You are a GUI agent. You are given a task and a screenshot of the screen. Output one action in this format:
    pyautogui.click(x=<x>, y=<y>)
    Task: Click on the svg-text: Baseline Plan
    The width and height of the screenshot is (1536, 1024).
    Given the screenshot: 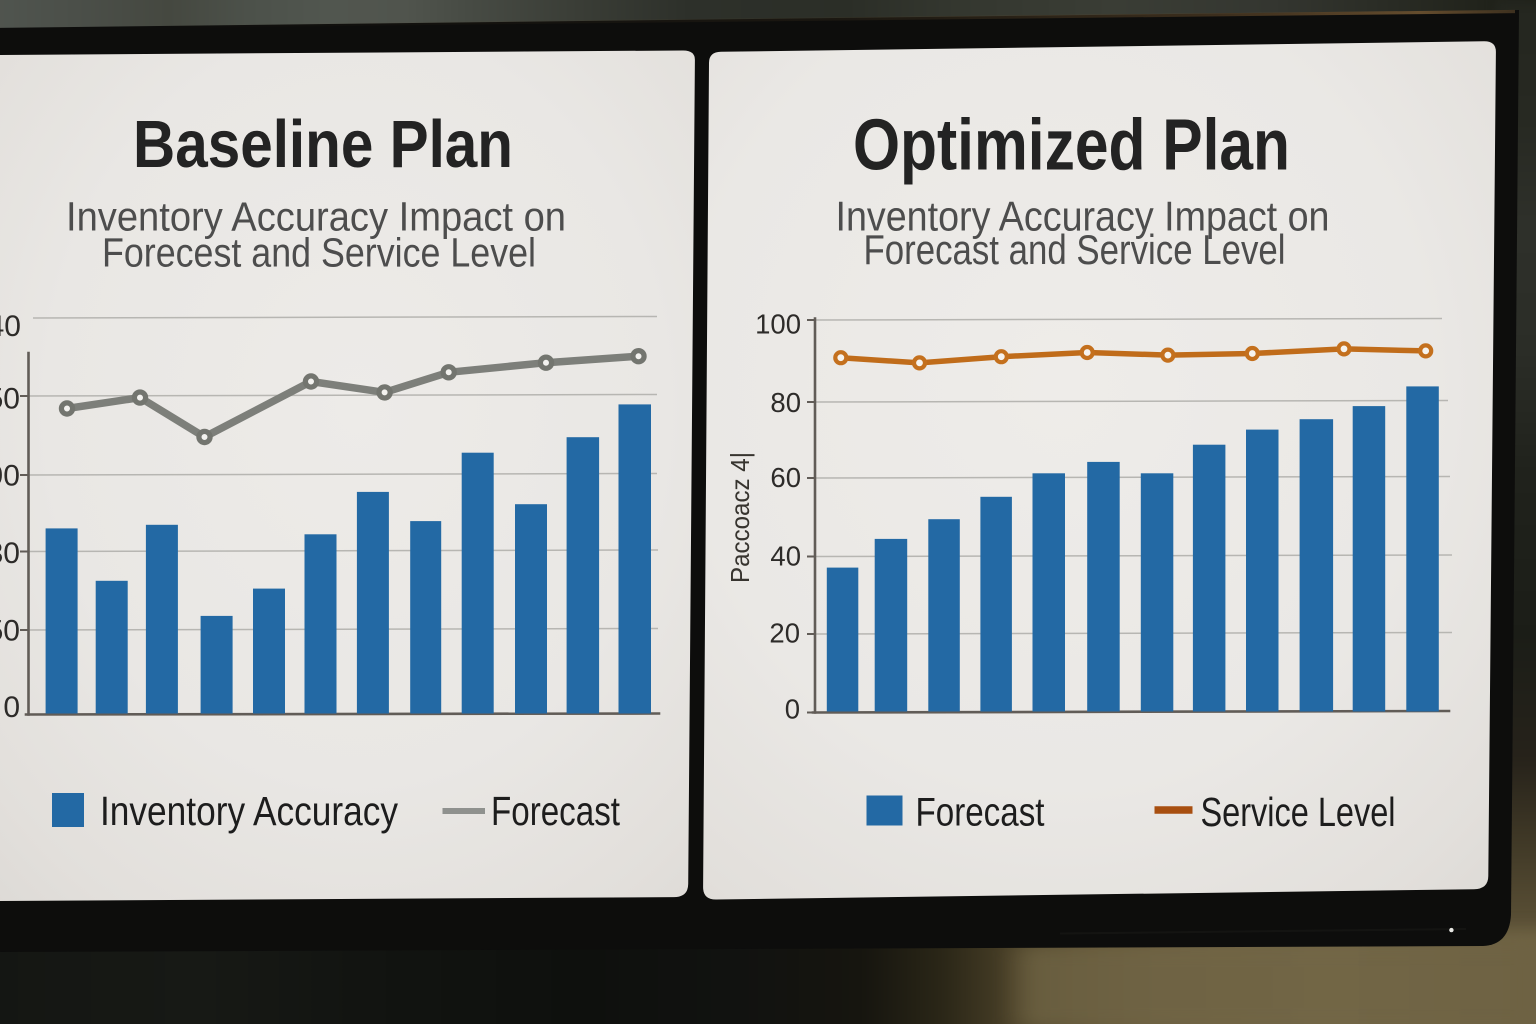 What is the action you would take?
    pyautogui.click(x=323, y=144)
    